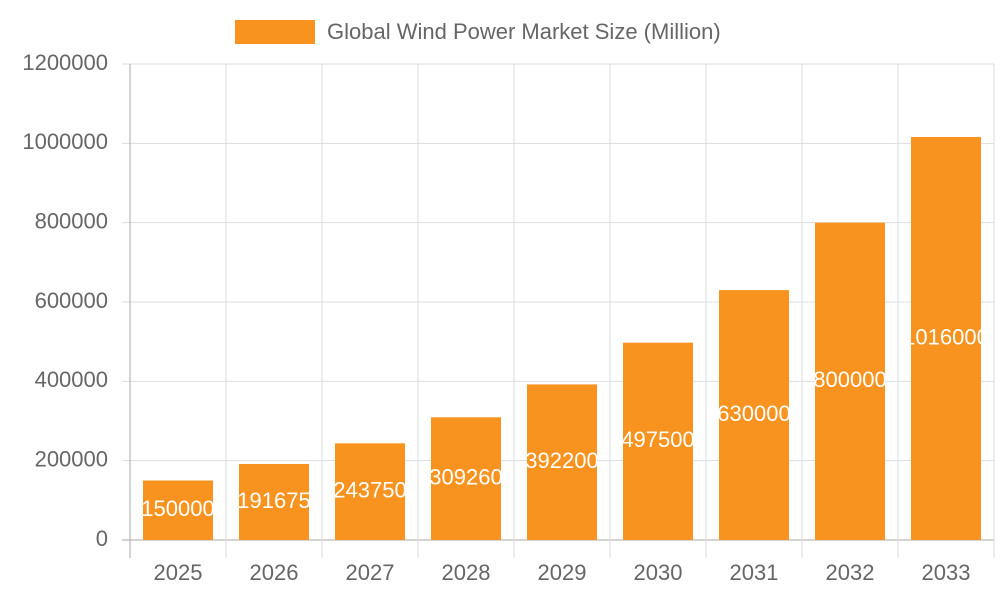  I want to click on x-tick-label: 2029, so click(562, 572).